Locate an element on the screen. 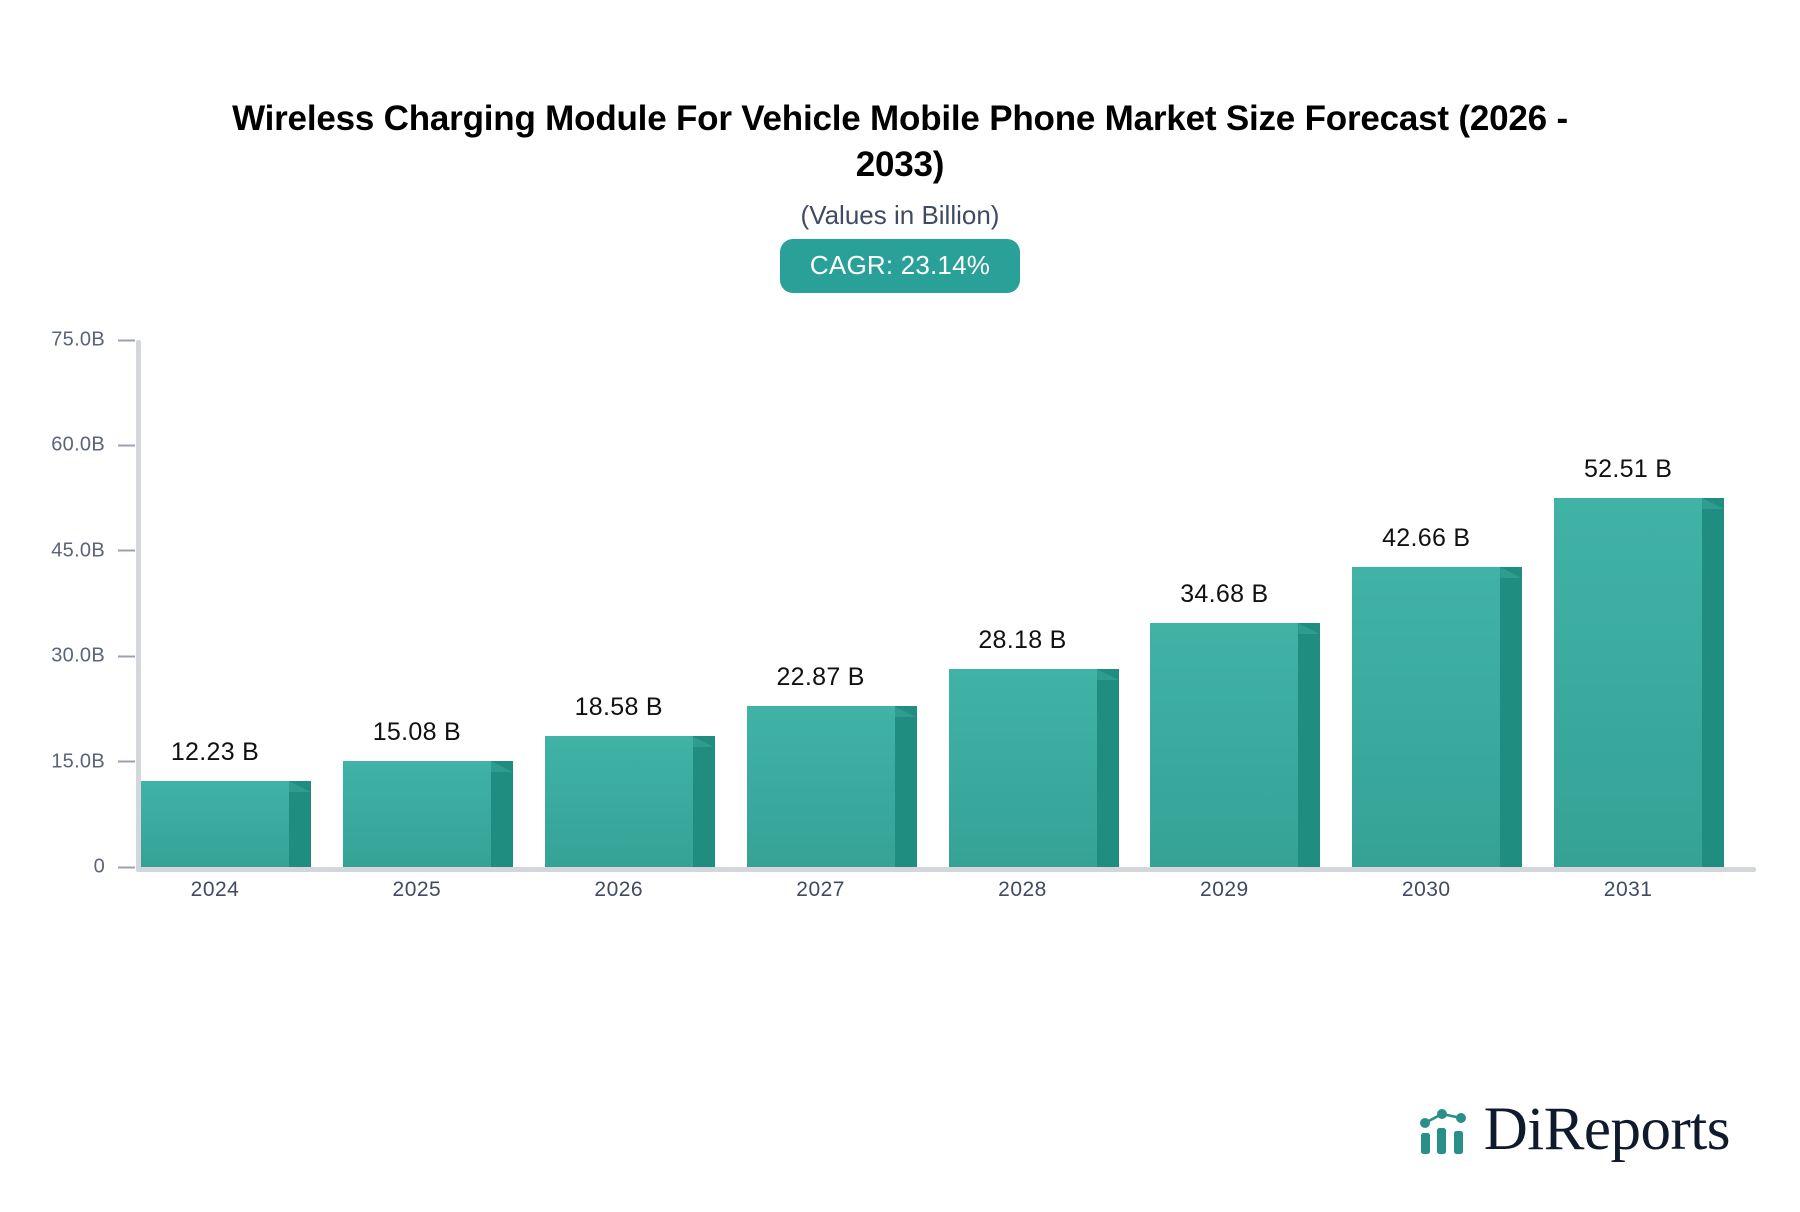  logo-text: DiReports is located at coordinates (1607, 1129).